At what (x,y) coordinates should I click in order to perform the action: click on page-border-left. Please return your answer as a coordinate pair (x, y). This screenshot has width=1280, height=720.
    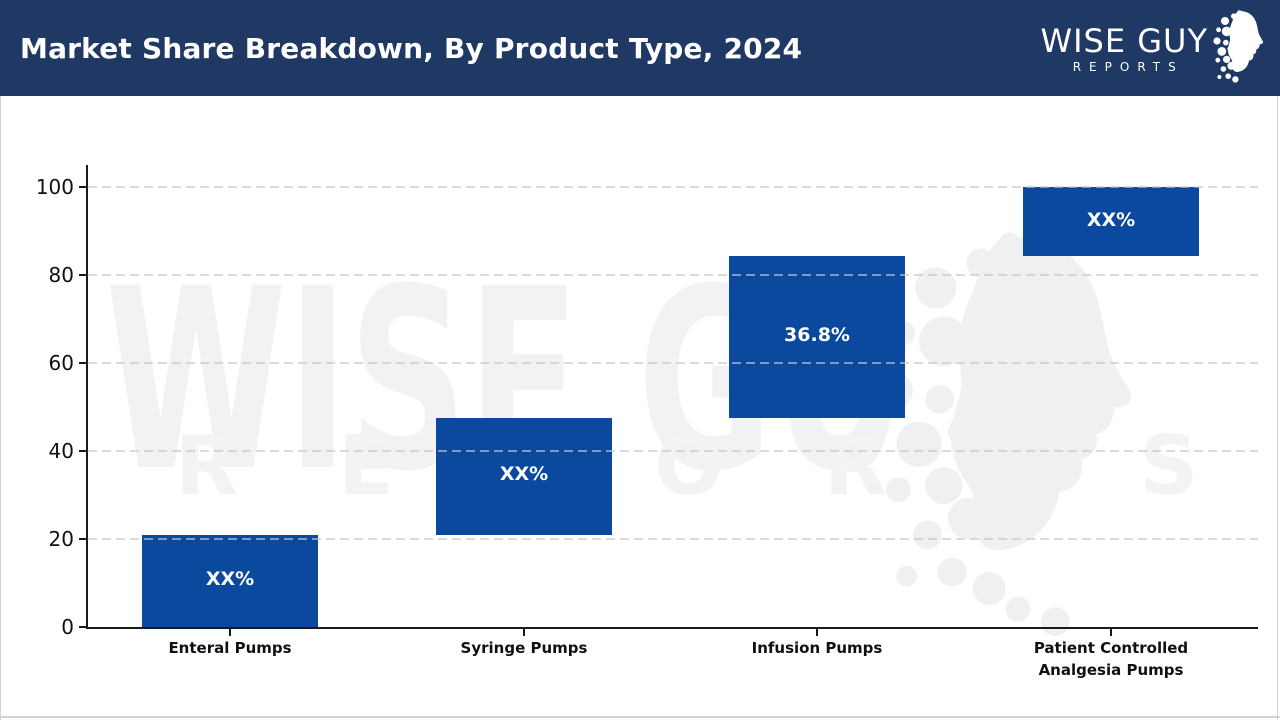
    Looking at the image, I should click on (0, 408).